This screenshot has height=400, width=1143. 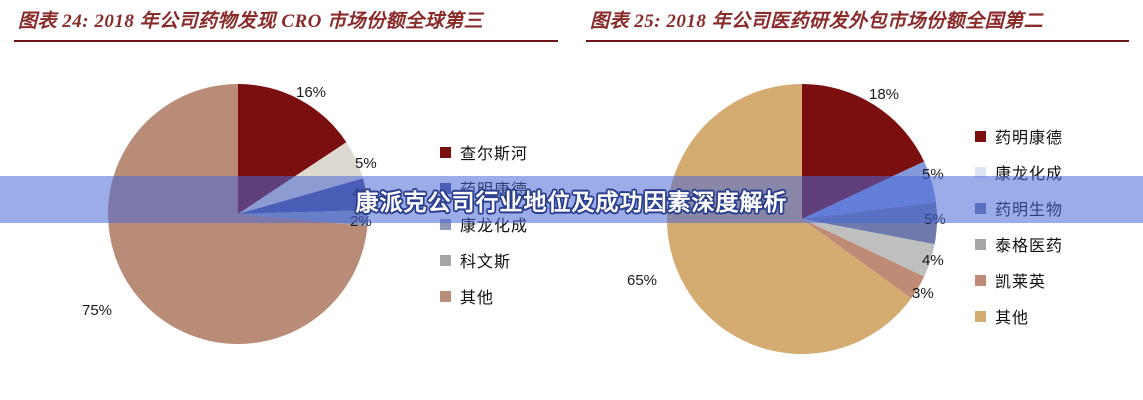 I want to click on legend-item-24-1: 药明康德, so click(x=484, y=188).